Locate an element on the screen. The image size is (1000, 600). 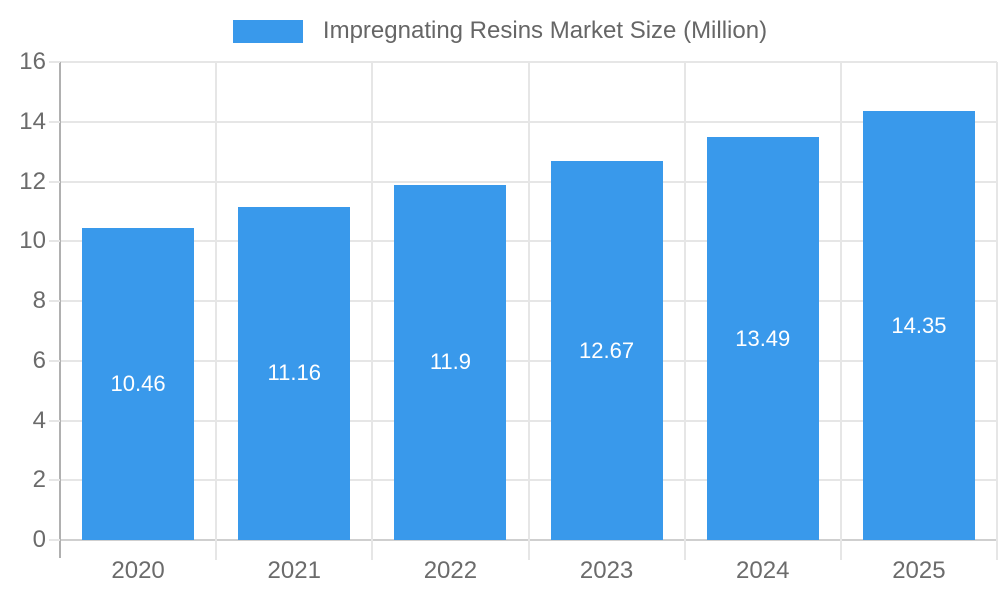
y-axis-tick-label: 6 is located at coordinates (39, 360).